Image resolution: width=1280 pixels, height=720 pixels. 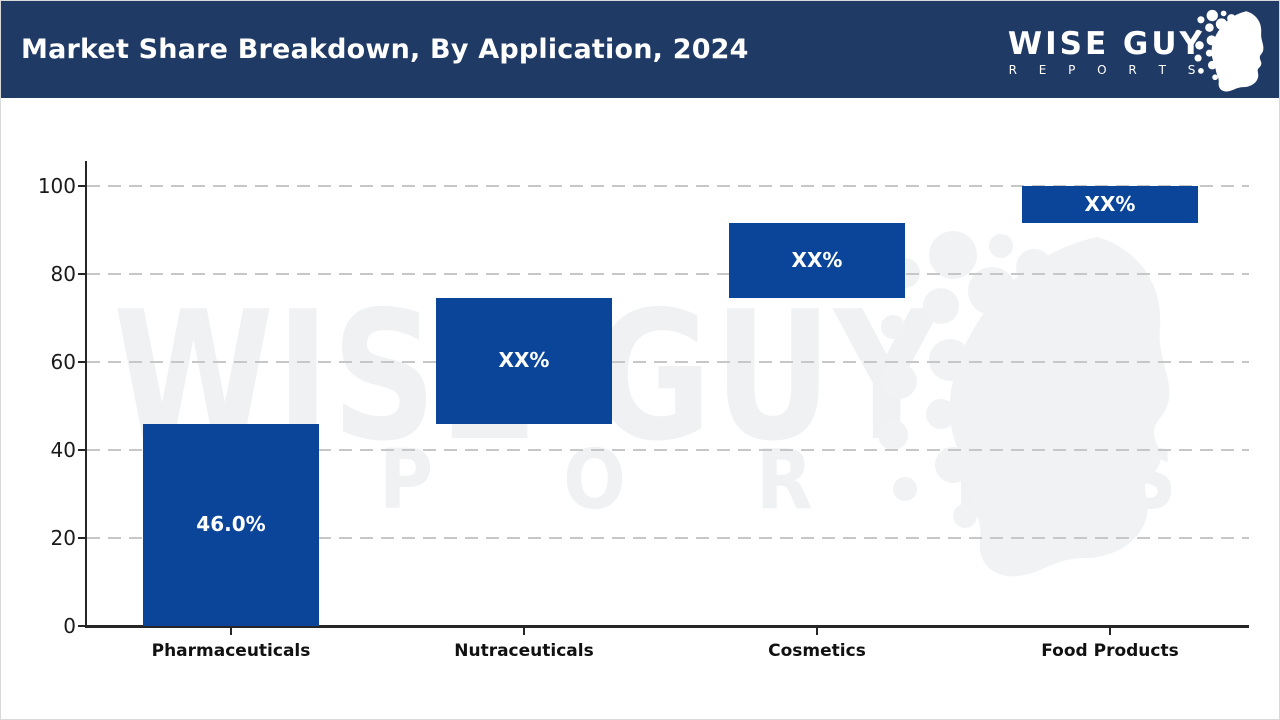 I want to click on y-axis-label-0: 0, so click(x=69, y=626).